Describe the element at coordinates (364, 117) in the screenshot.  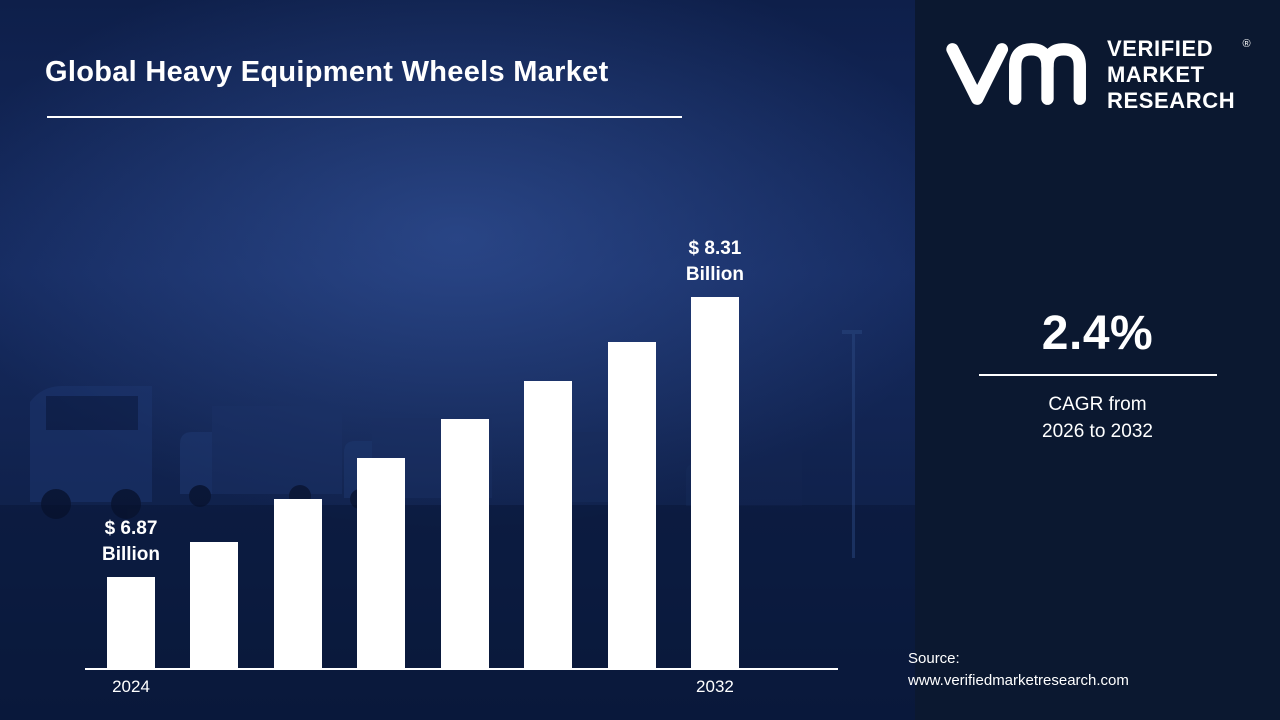
I see `title-underline` at that location.